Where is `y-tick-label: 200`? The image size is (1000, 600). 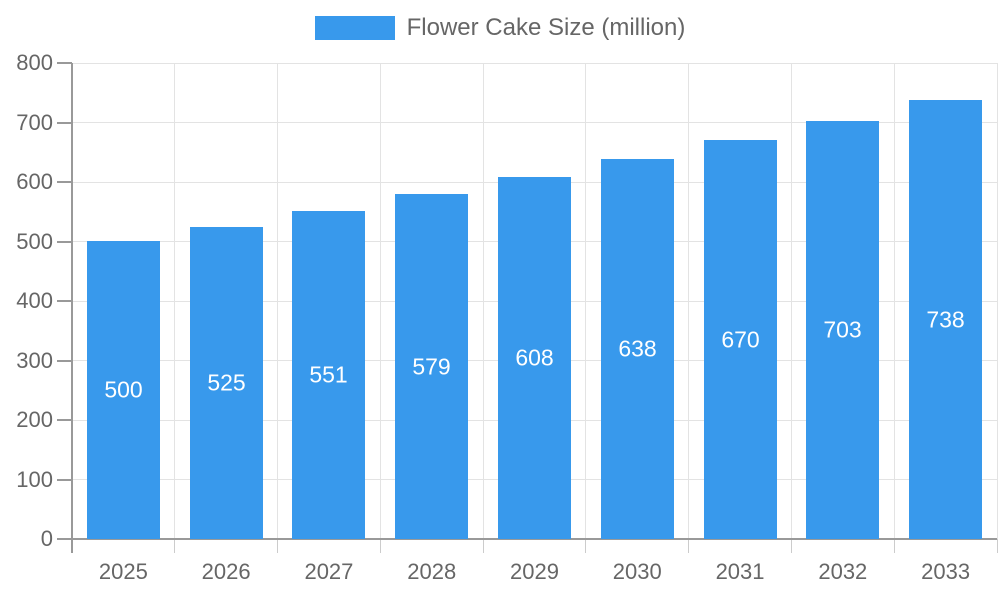
y-tick-label: 200 is located at coordinates (34, 419).